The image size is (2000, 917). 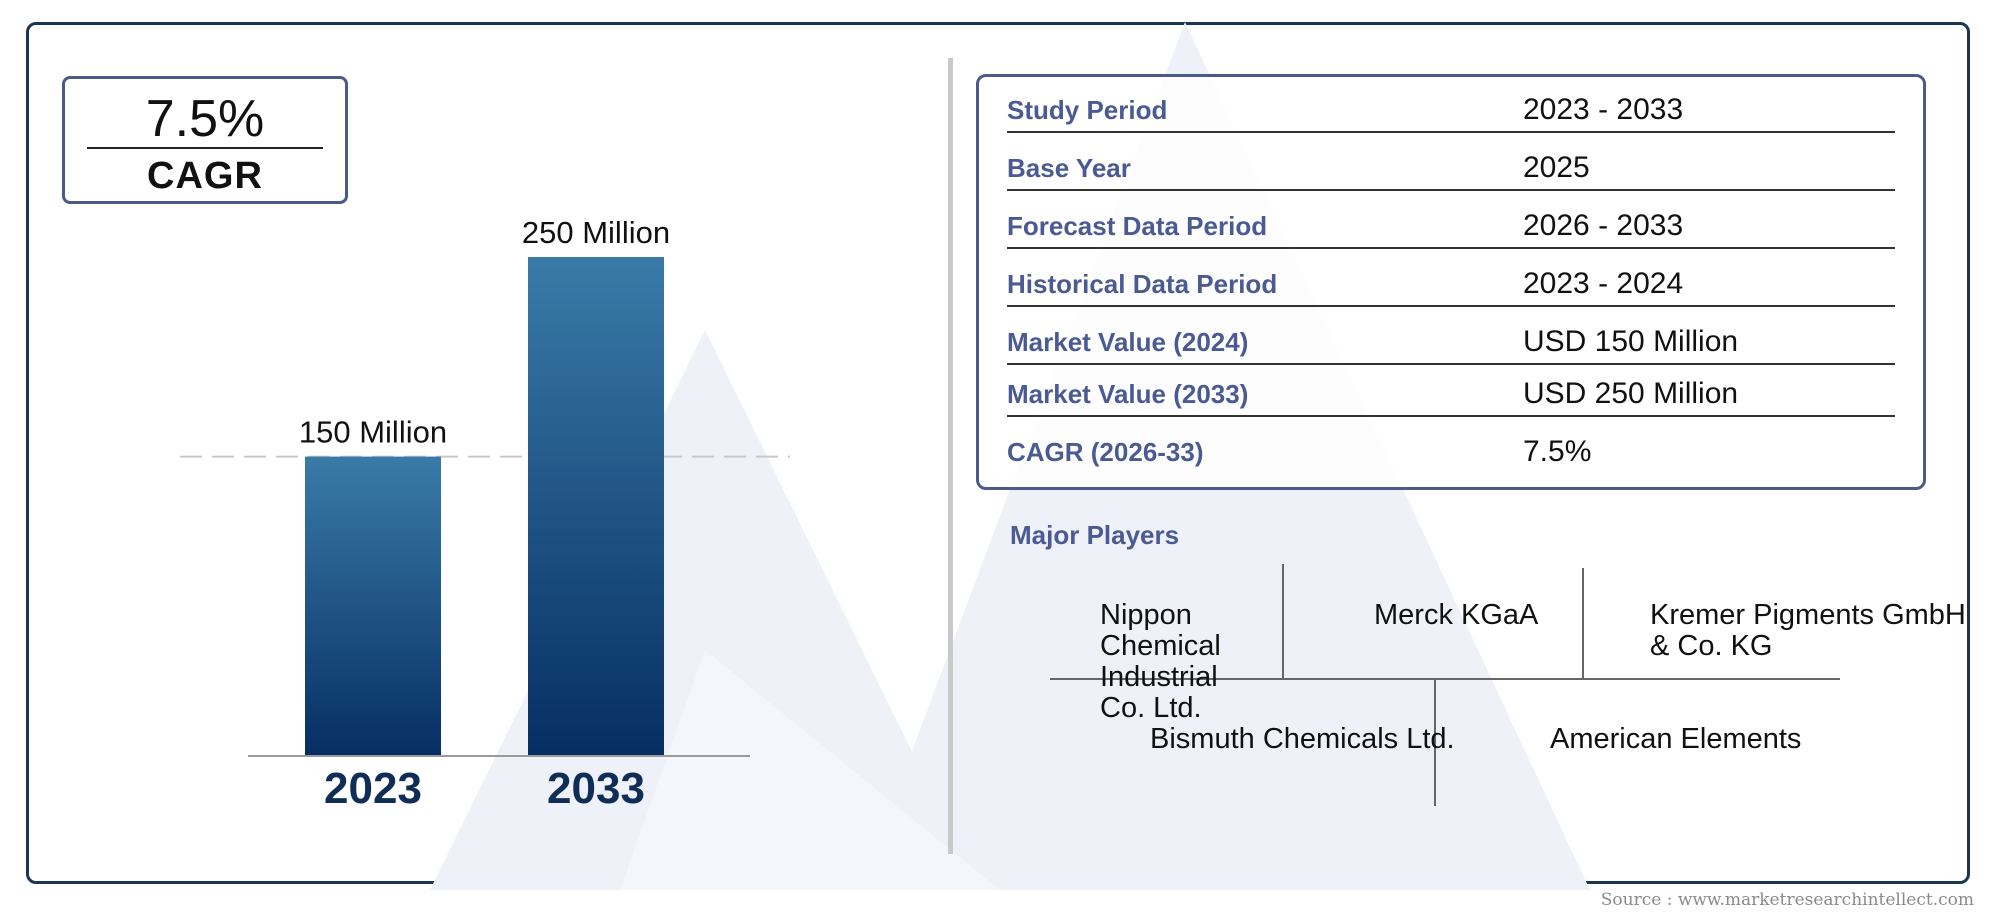 I want to click on table-row: Study Period 2023 - 2033, so click(x=1451, y=105).